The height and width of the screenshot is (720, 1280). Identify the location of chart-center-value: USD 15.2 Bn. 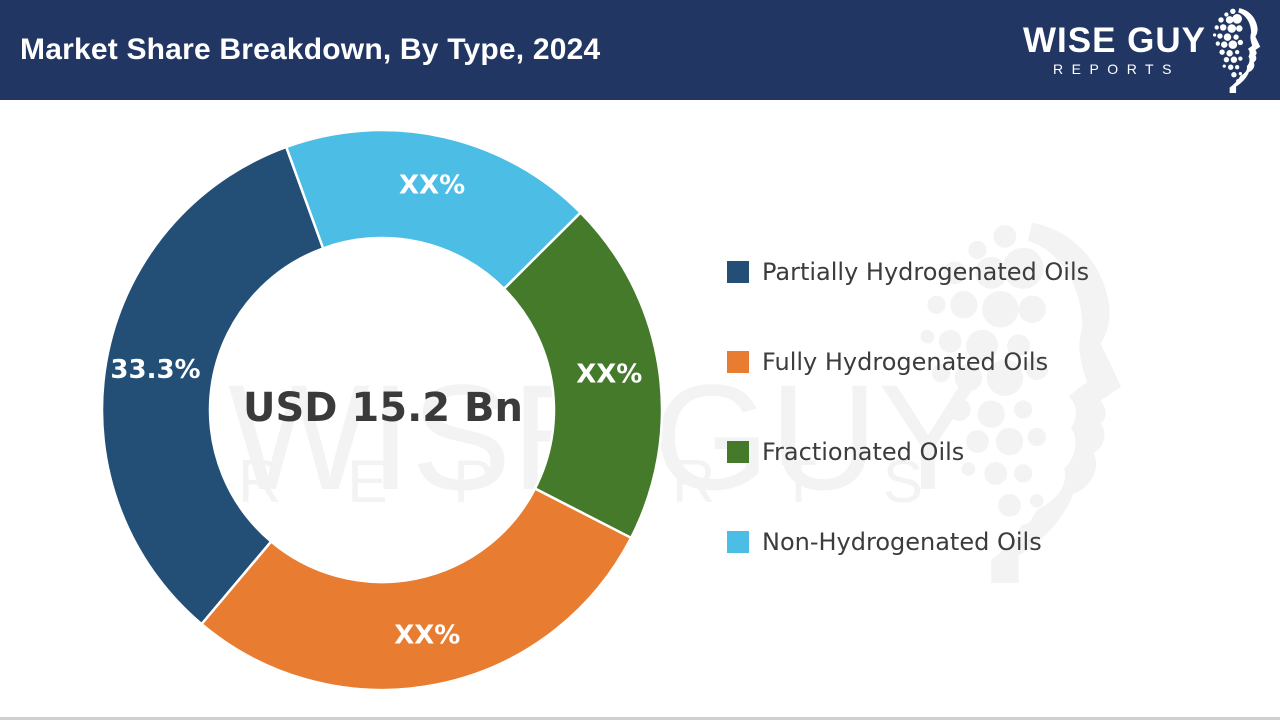
(383, 408).